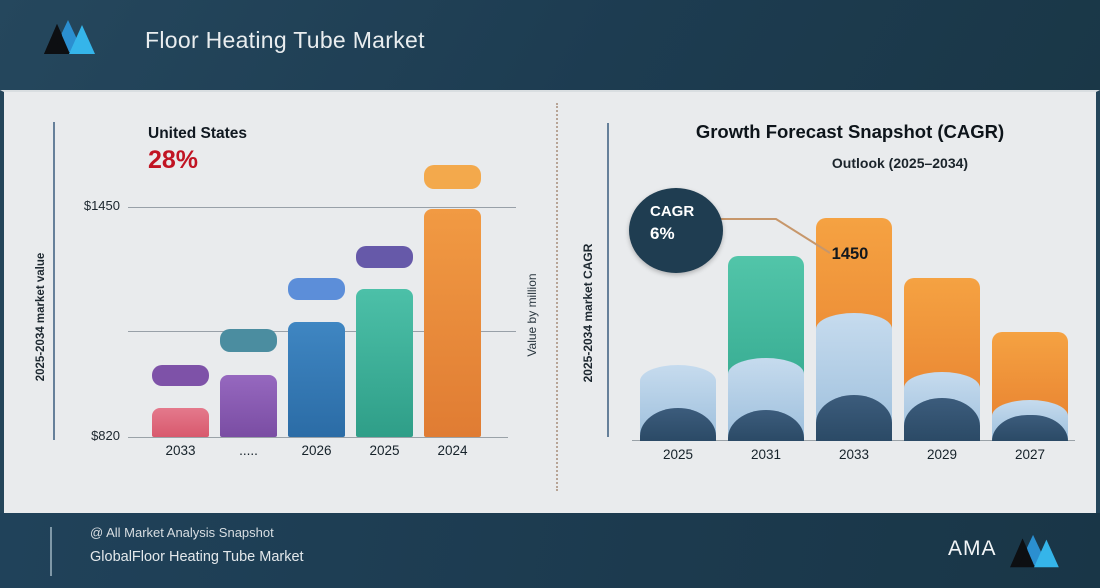  What do you see at coordinates (54, 281) in the screenshot?
I see `left-y-axis-line` at bounding box center [54, 281].